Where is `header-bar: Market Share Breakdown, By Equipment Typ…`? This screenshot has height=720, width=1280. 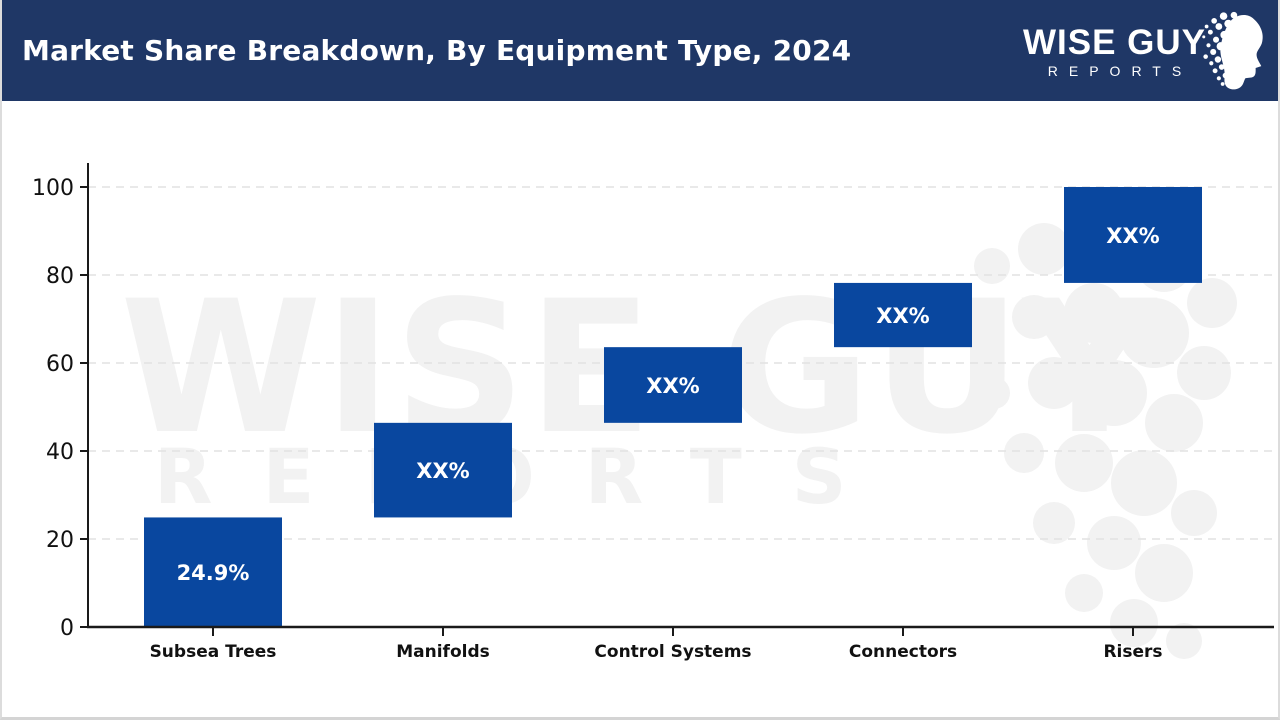
header-bar: Market Share Breakdown, By Equipment Typ… is located at coordinates (640, 50).